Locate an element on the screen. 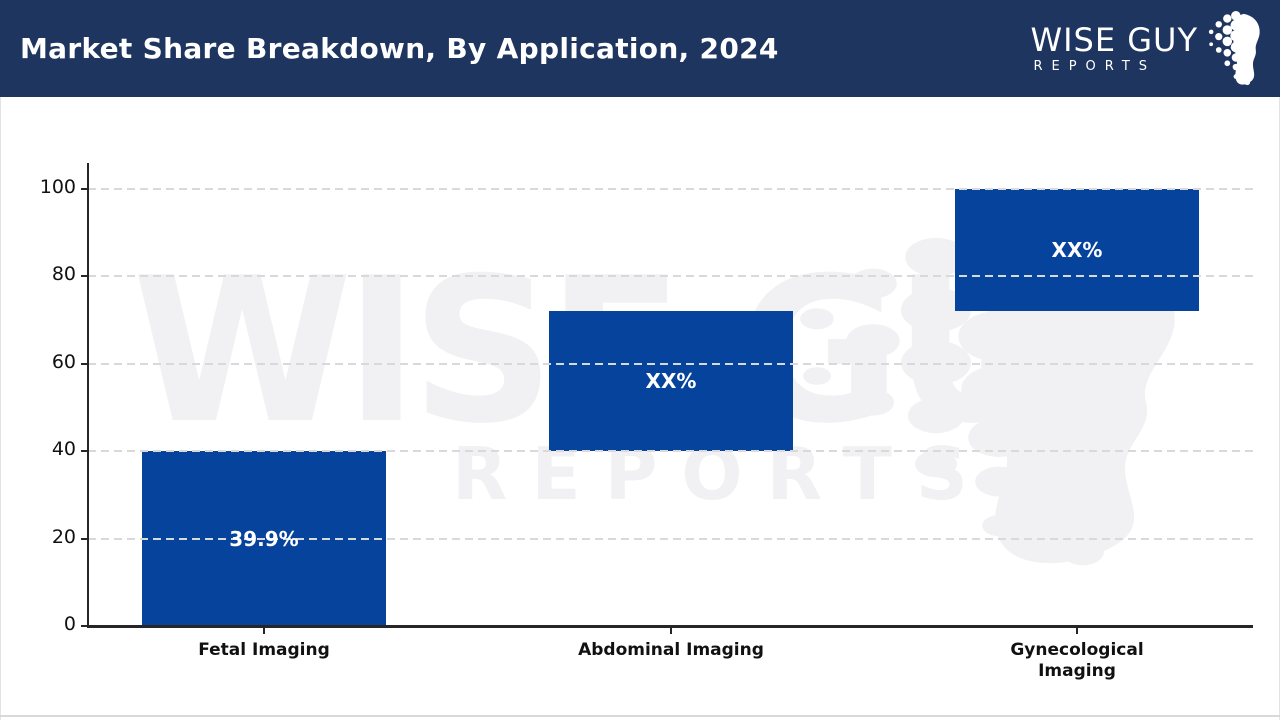 Image resolution: width=1280 pixels, height=720 pixels. page-edge-left is located at coordinates (0, 408).